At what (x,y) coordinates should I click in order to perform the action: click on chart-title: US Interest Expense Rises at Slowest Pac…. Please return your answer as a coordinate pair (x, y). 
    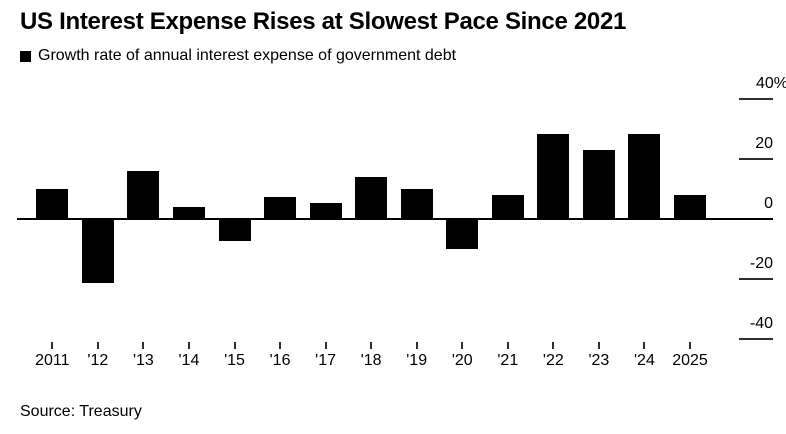
    Looking at the image, I should click on (323, 21).